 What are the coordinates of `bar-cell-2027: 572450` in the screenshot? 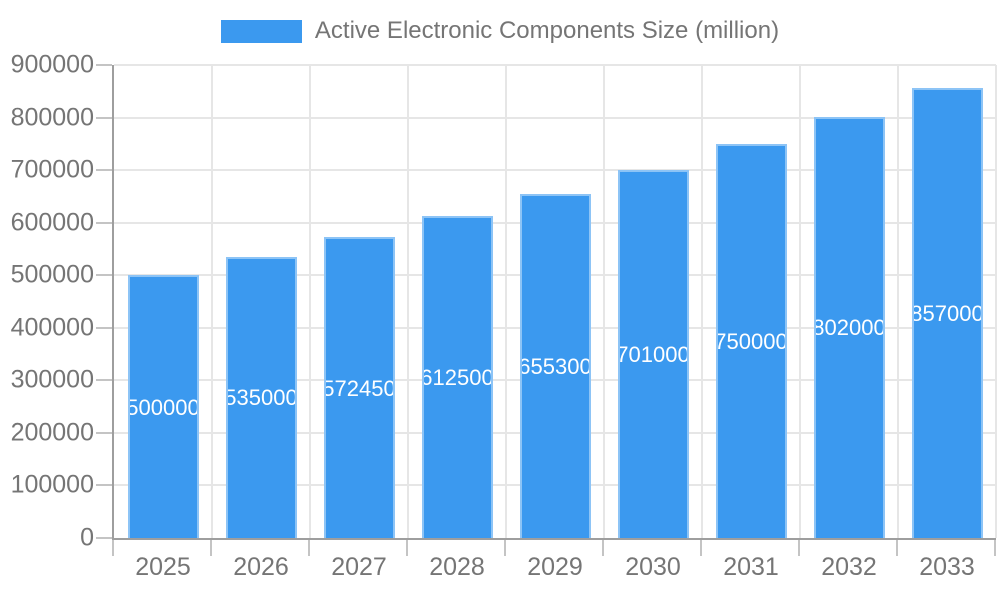 It's located at (359, 301).